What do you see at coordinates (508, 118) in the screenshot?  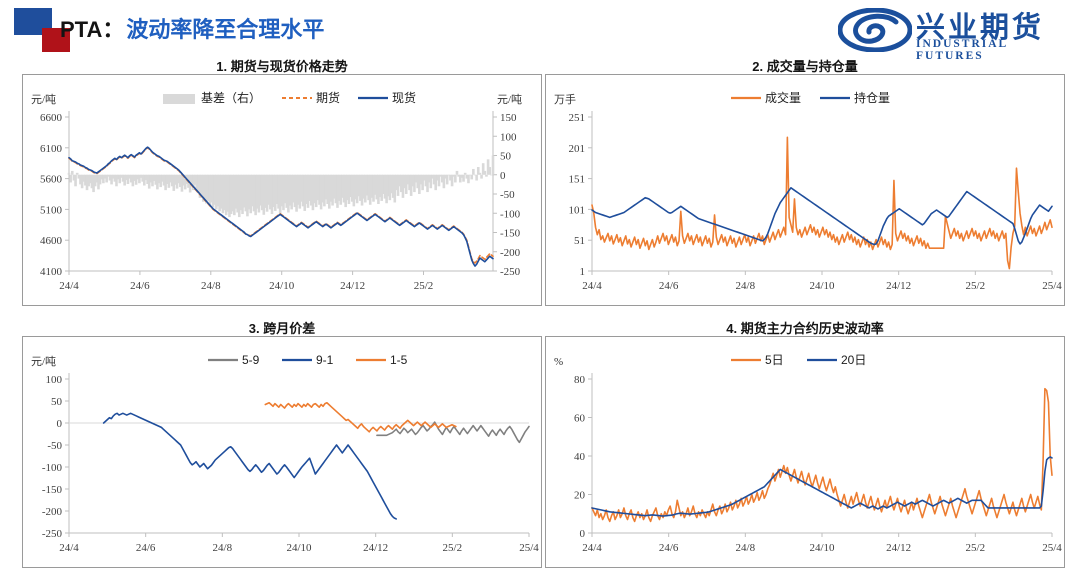 I see `svg-text: 150` at bounding box center [508, 118].